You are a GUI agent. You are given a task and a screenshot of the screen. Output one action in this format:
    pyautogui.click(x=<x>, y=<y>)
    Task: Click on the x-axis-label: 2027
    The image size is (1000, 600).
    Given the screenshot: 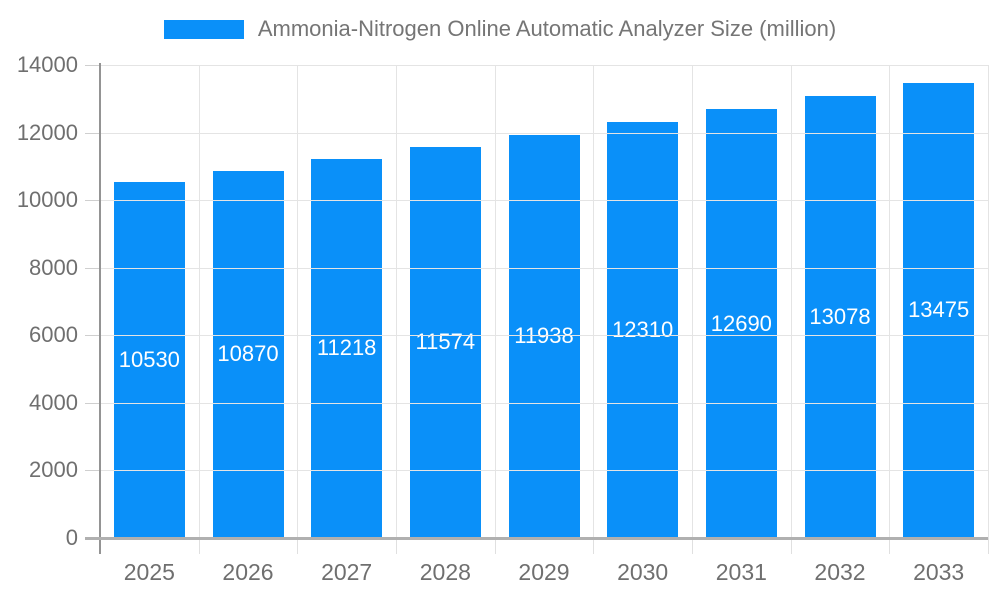 What is the action you would take?
    pyautogui.click(x=347, y=572)
    